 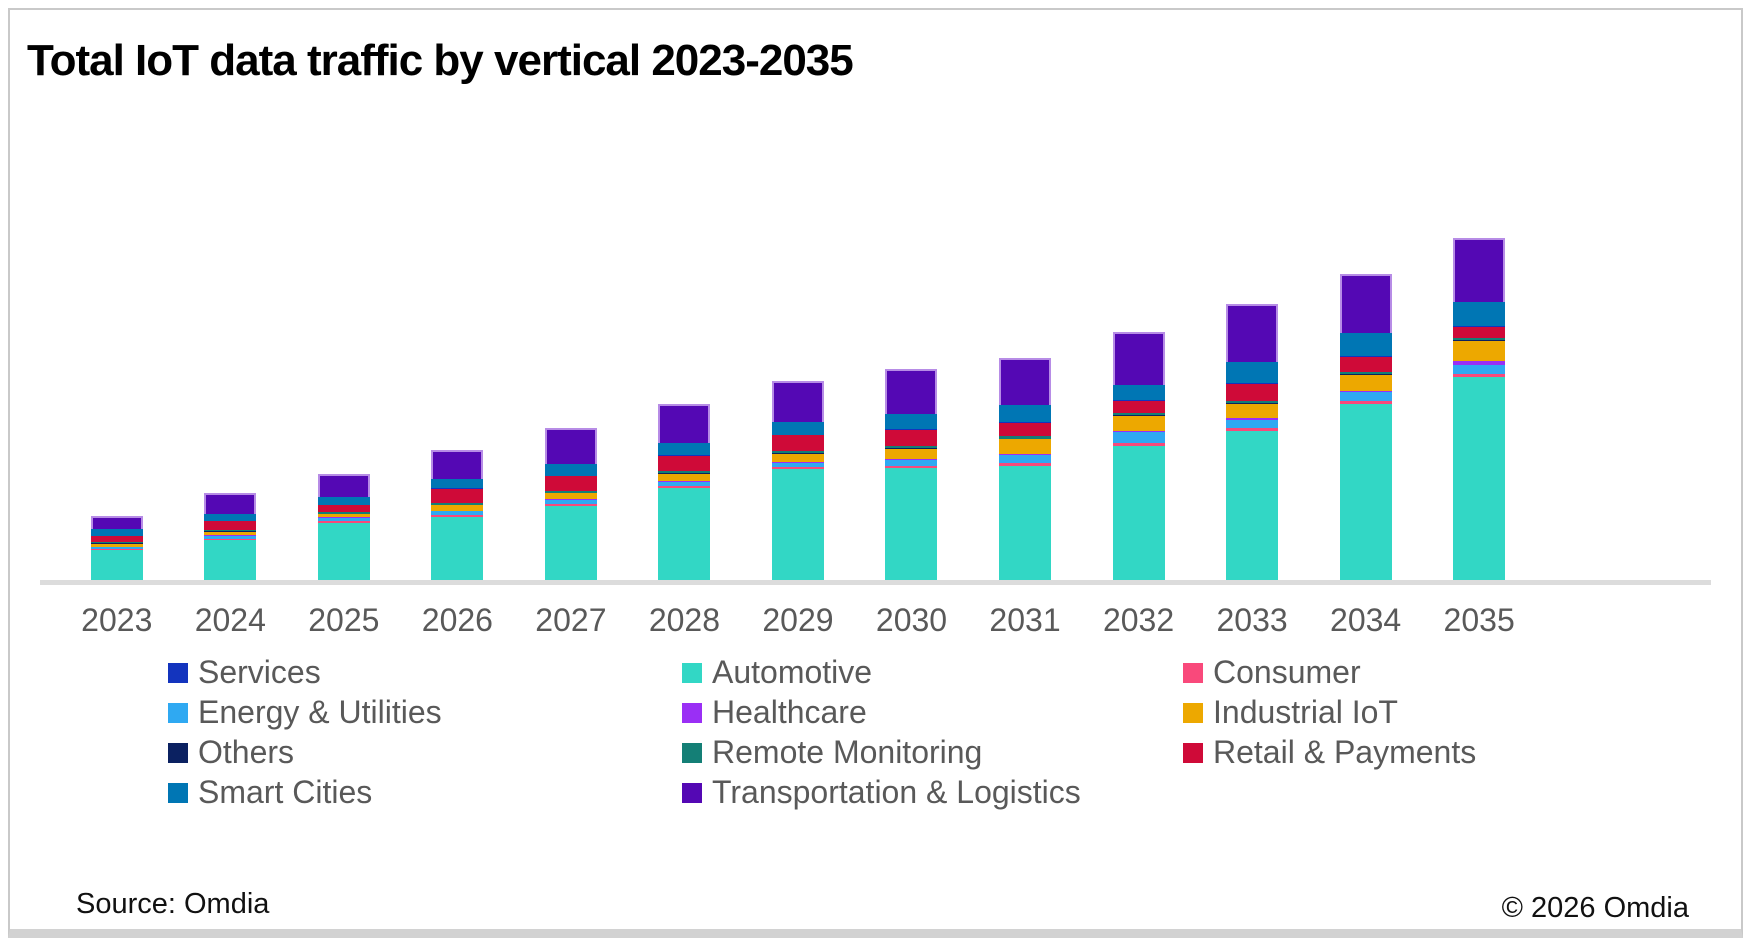 What do you see at coordinates (1025, 620) in the screenshot?
I see `year-label-2031: 2031` at bounding box center [1025, 620].